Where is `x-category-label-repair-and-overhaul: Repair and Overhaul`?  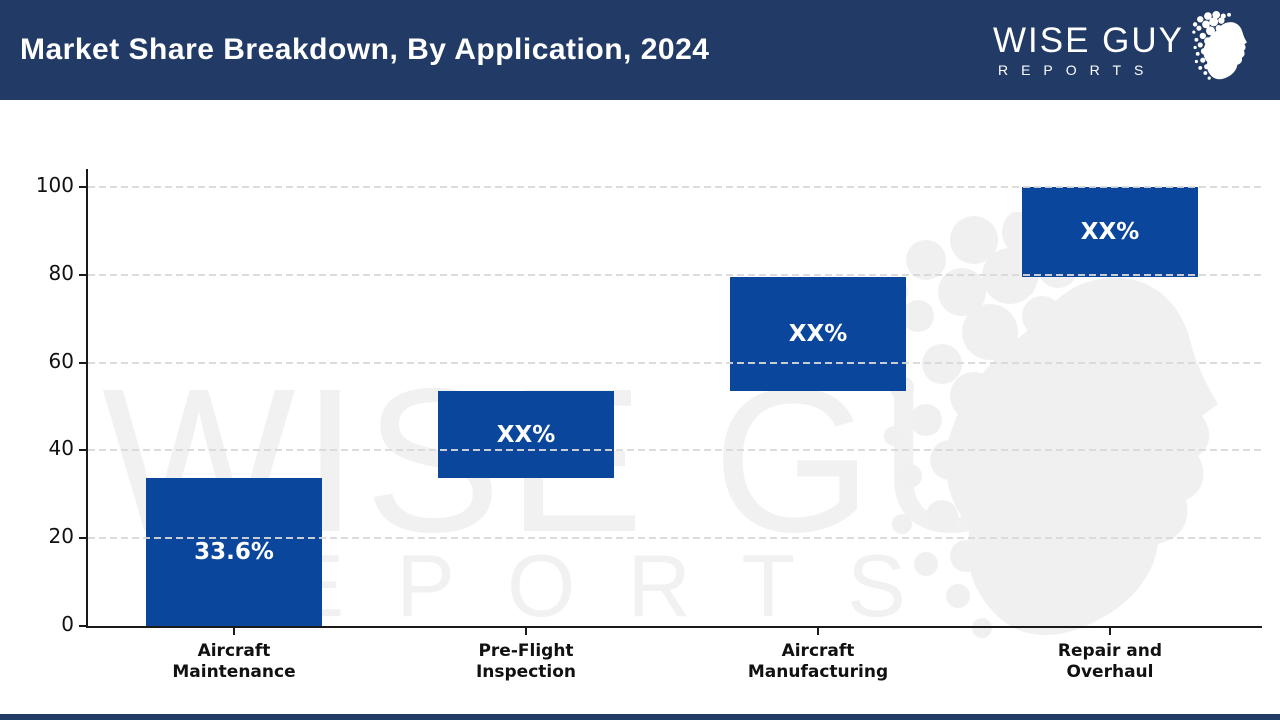
x-category-label-repair-and-overhaul: Repair and Overhaul is located at coordinates (1110, 662).